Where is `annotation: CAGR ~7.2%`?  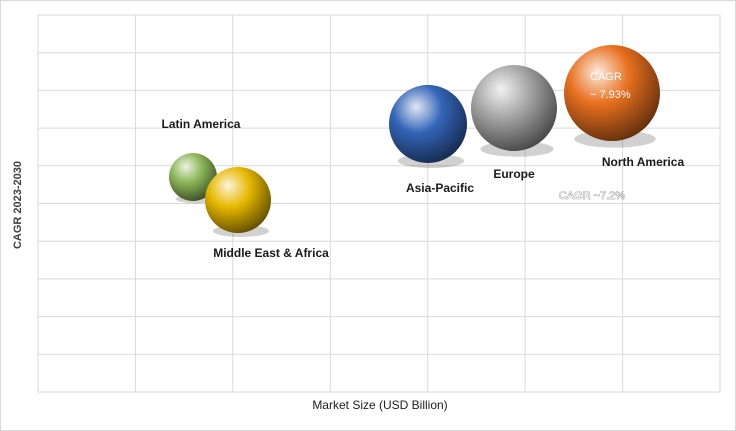
annotation: CAGR ~7.2% is located at coordinates (592, 196).